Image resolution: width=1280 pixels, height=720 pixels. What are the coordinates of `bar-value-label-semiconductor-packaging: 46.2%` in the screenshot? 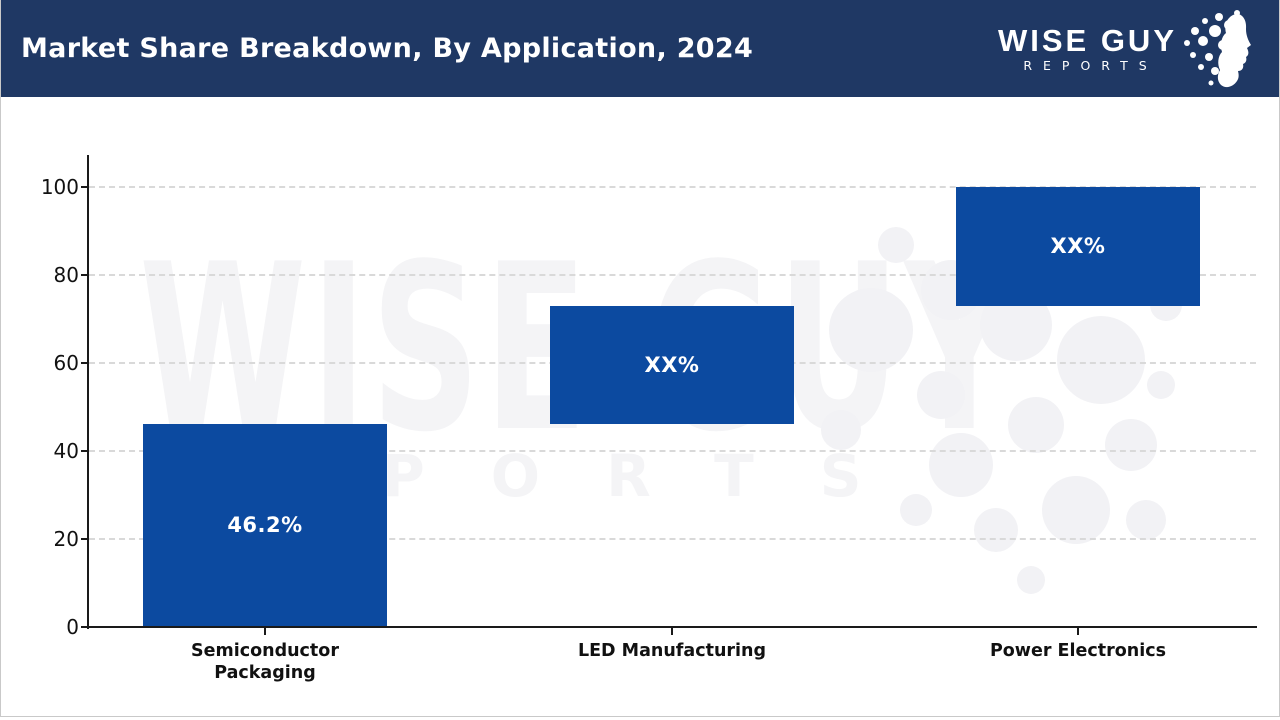 It's located at (265, 525).